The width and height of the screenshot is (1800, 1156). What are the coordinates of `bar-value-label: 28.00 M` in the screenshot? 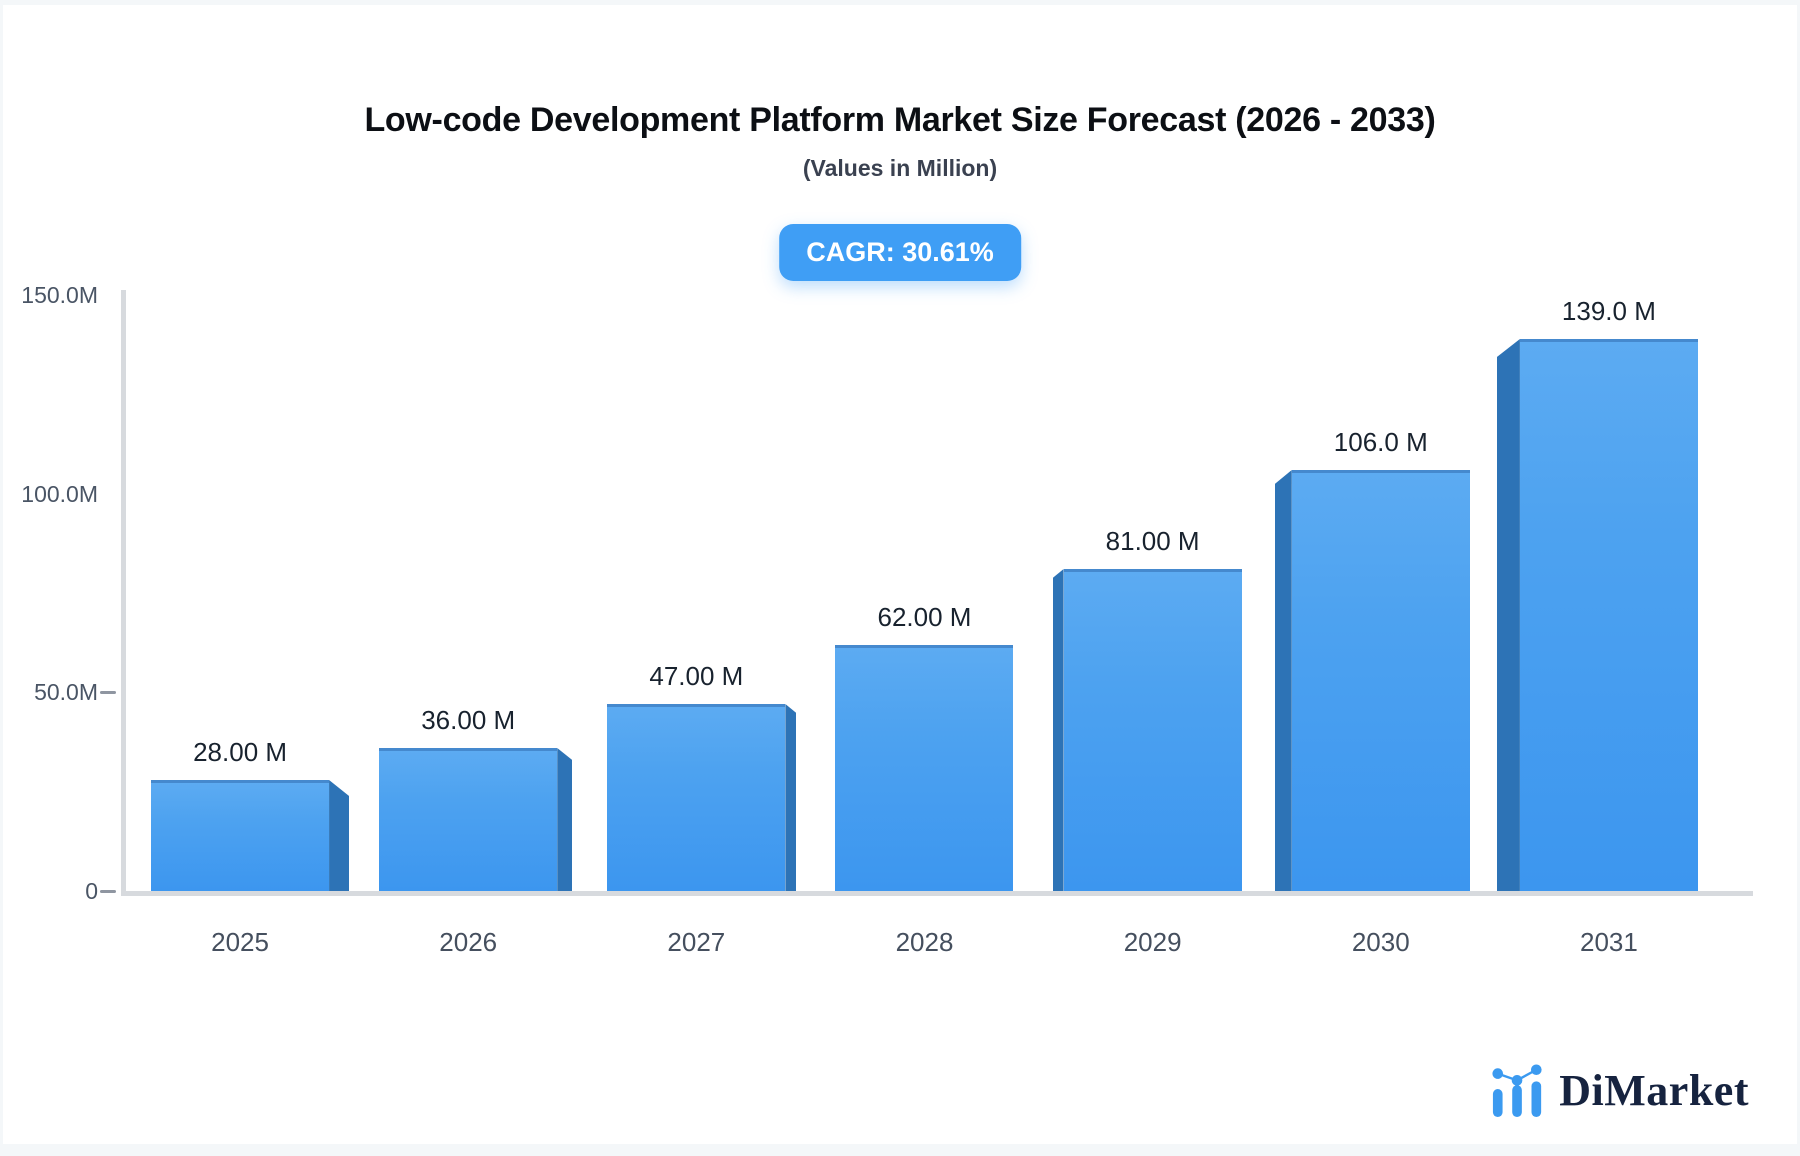 It's located at (240, 752).